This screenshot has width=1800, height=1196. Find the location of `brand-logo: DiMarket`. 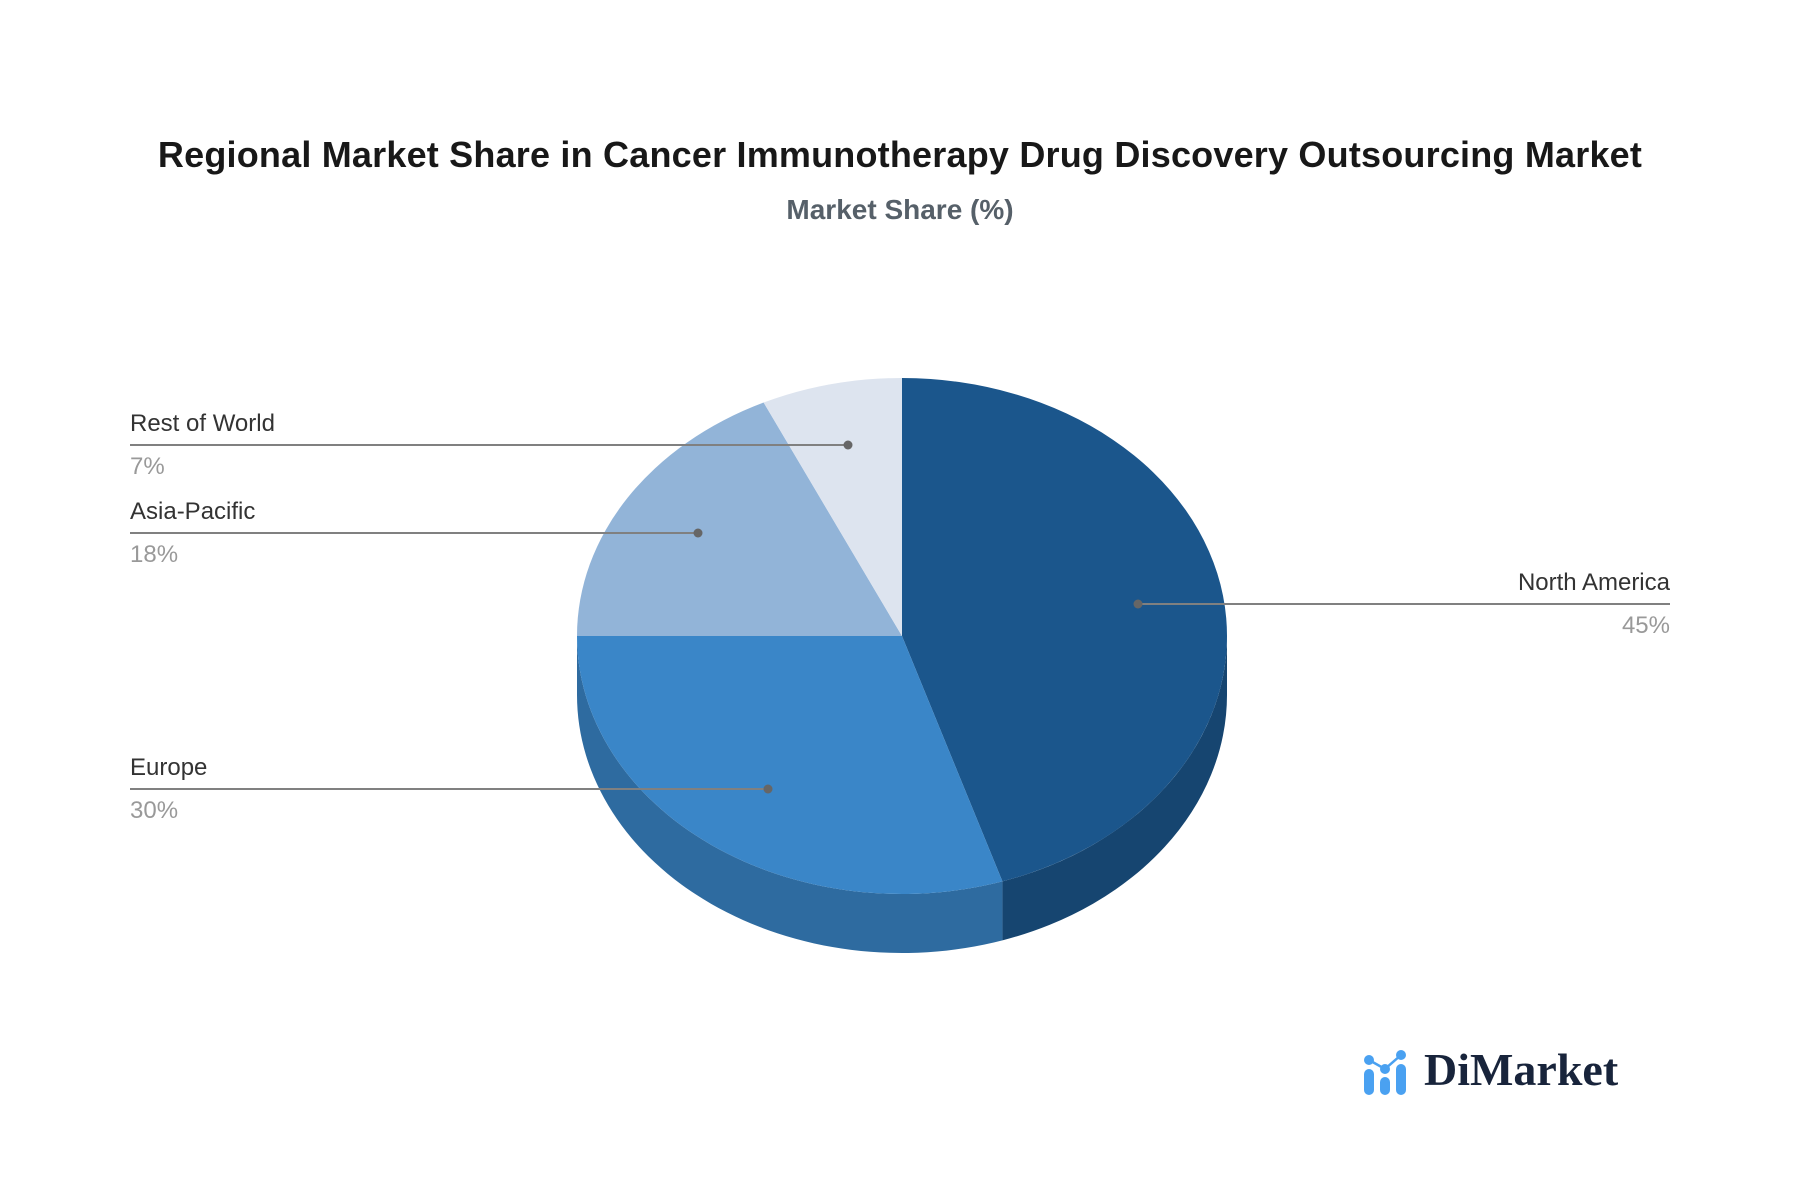

brand-logo: DiMarket is located at coordinates (1490, 1070).